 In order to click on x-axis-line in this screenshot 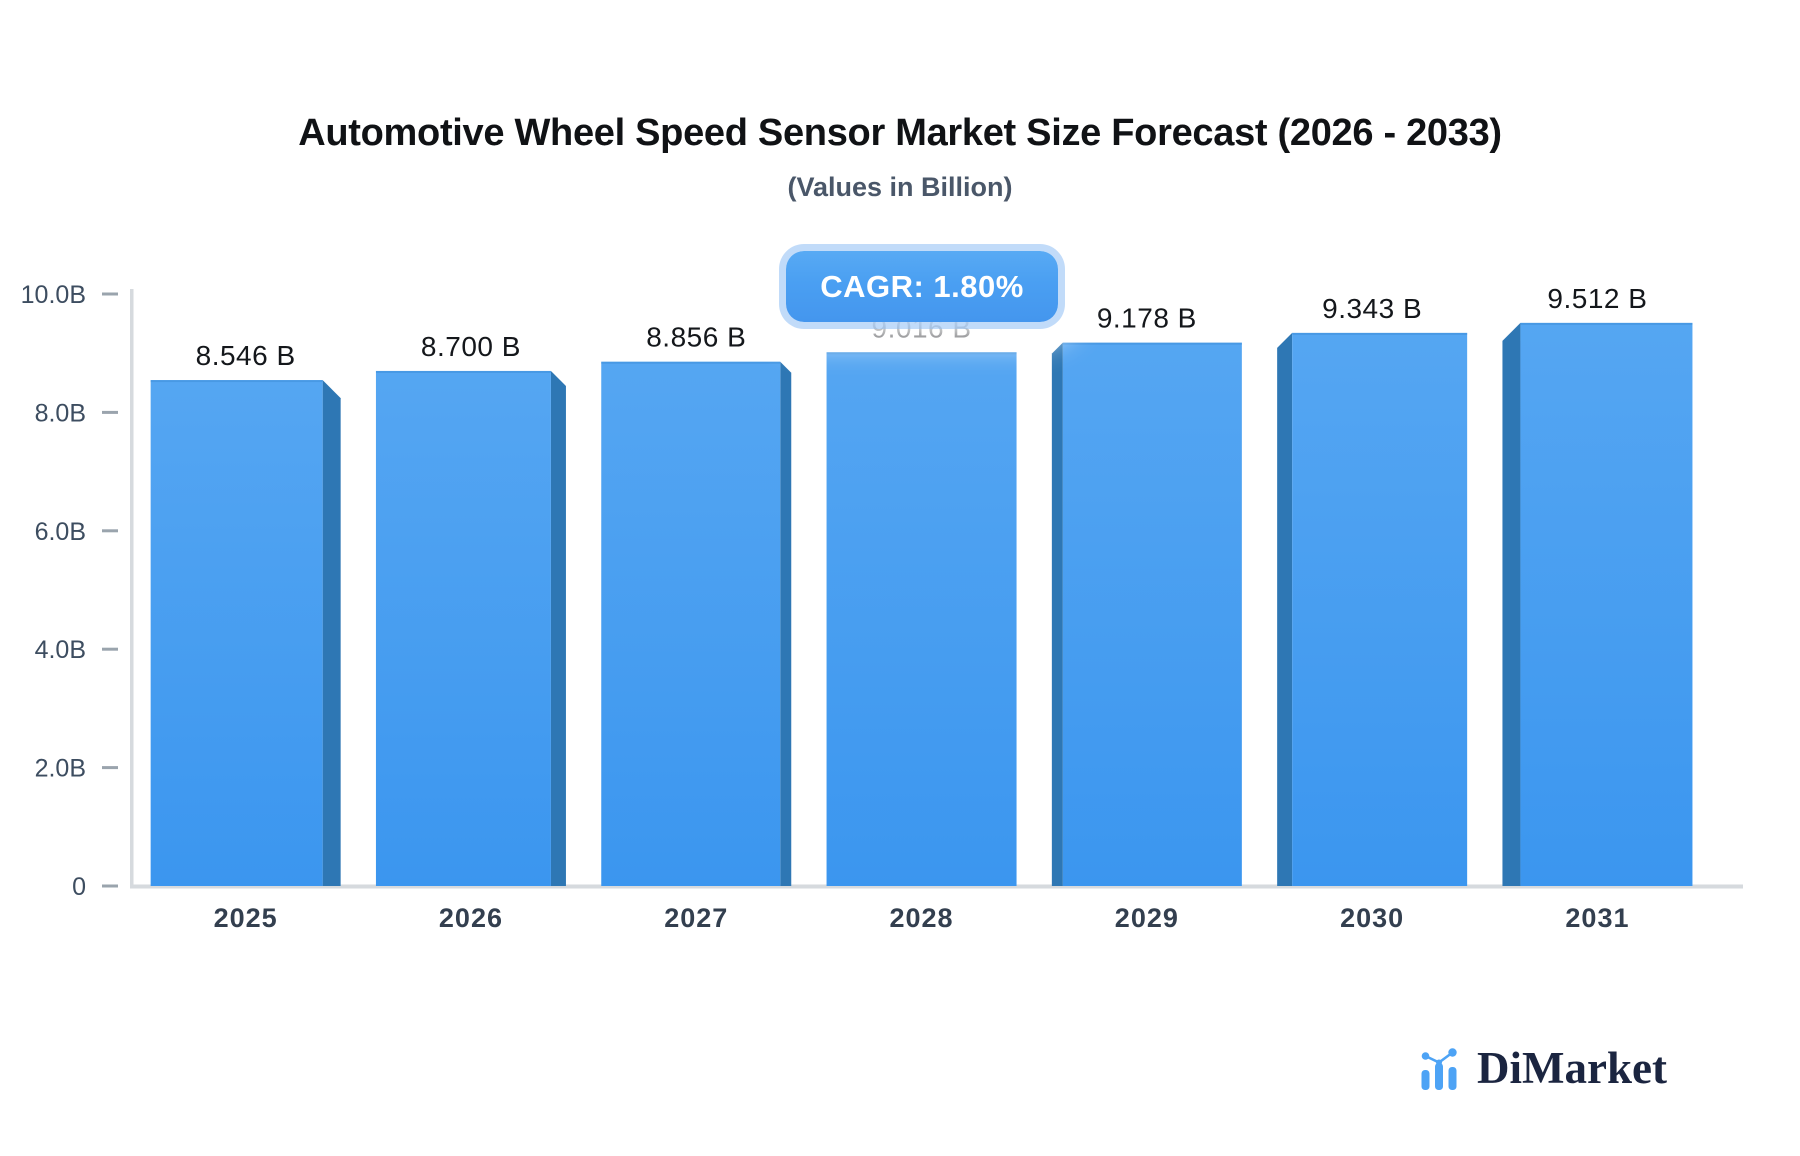, I will do `click(936, 886)`.